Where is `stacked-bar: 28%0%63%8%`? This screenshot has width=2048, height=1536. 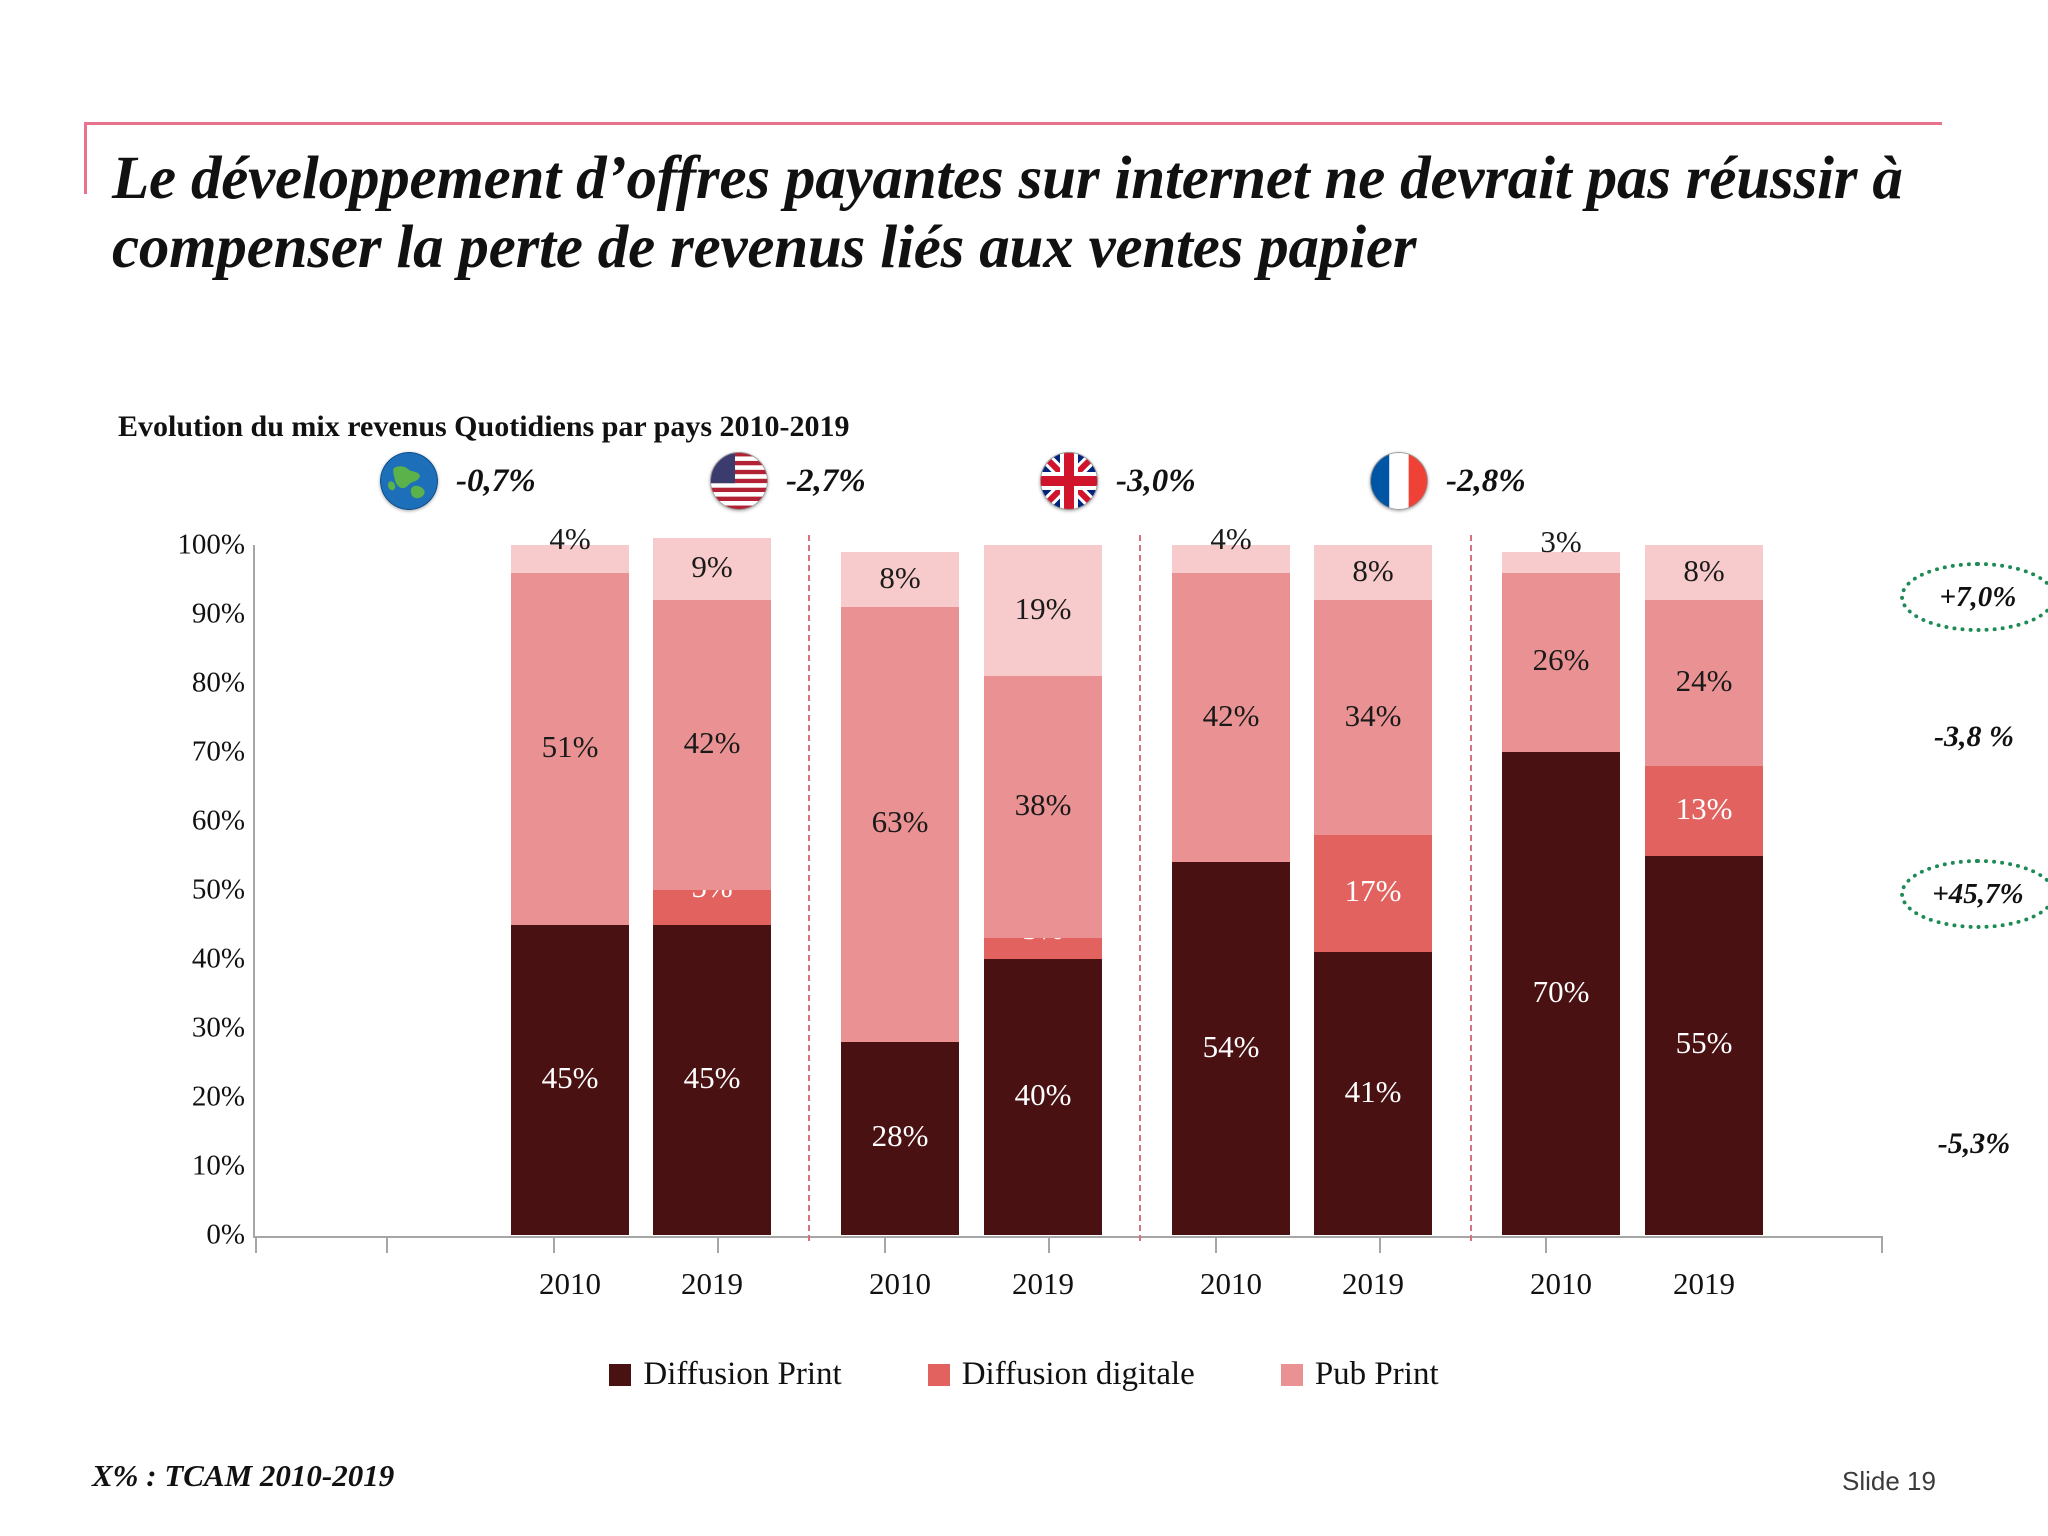 stacked-bar: 28%0%63%8% is located at coordinates (900, 893).